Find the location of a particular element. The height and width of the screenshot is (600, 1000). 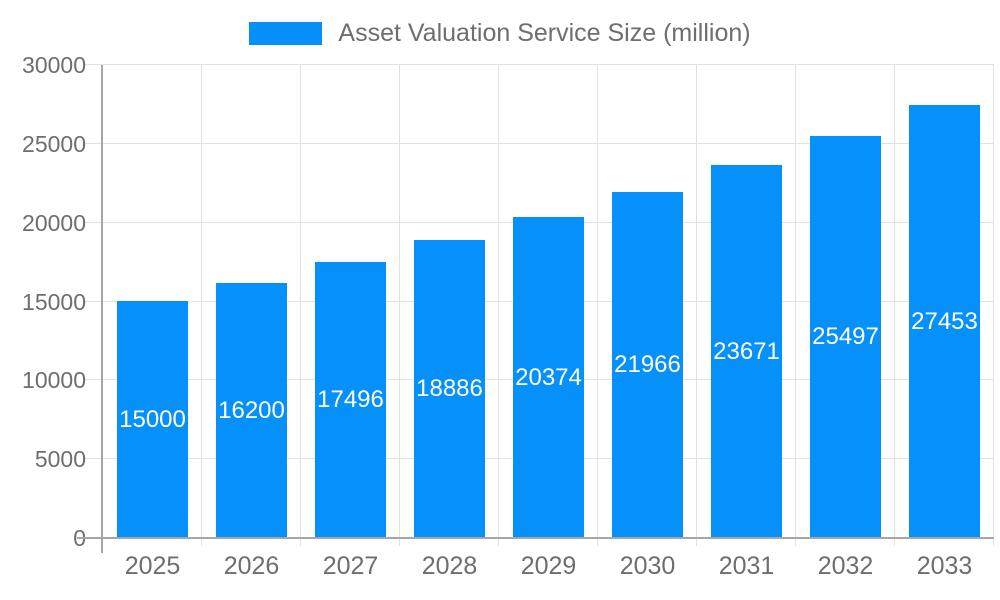

bar-2027: 17496 is located at coordinates (350, 400).